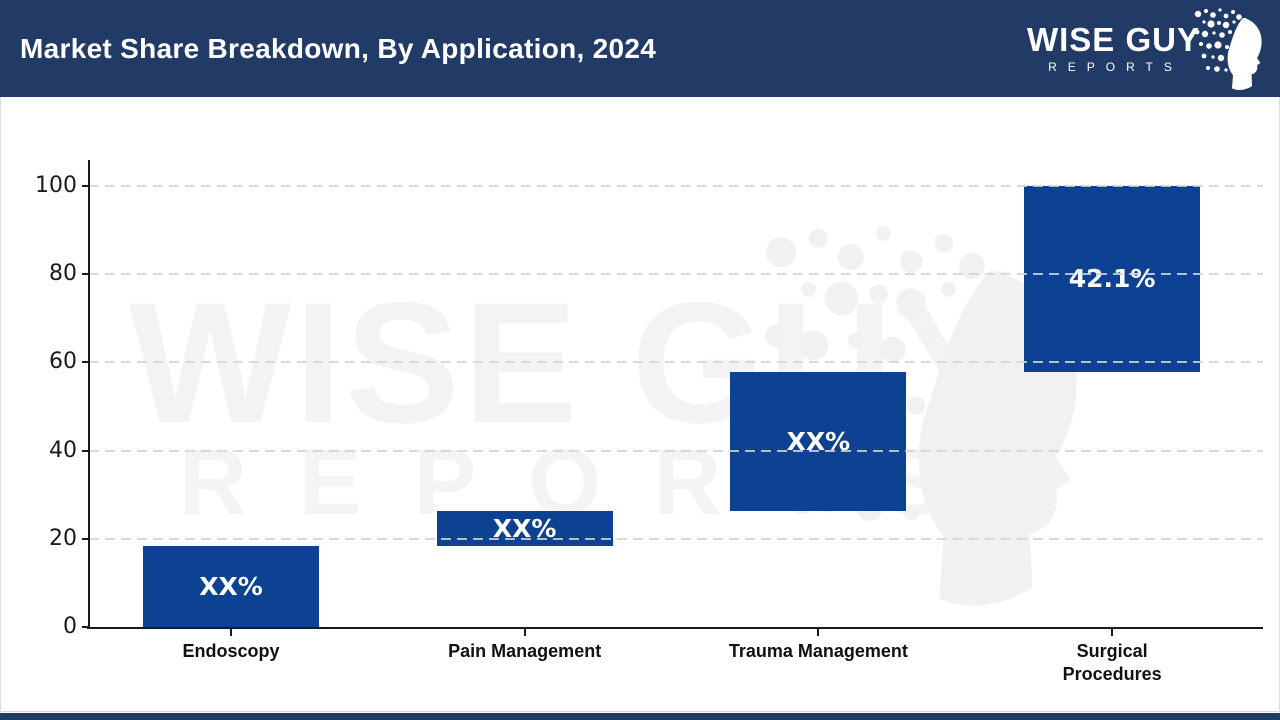 This screenshot has height=720, width=1280. I want to click on y-tick-label: 0, so click(70, 626).